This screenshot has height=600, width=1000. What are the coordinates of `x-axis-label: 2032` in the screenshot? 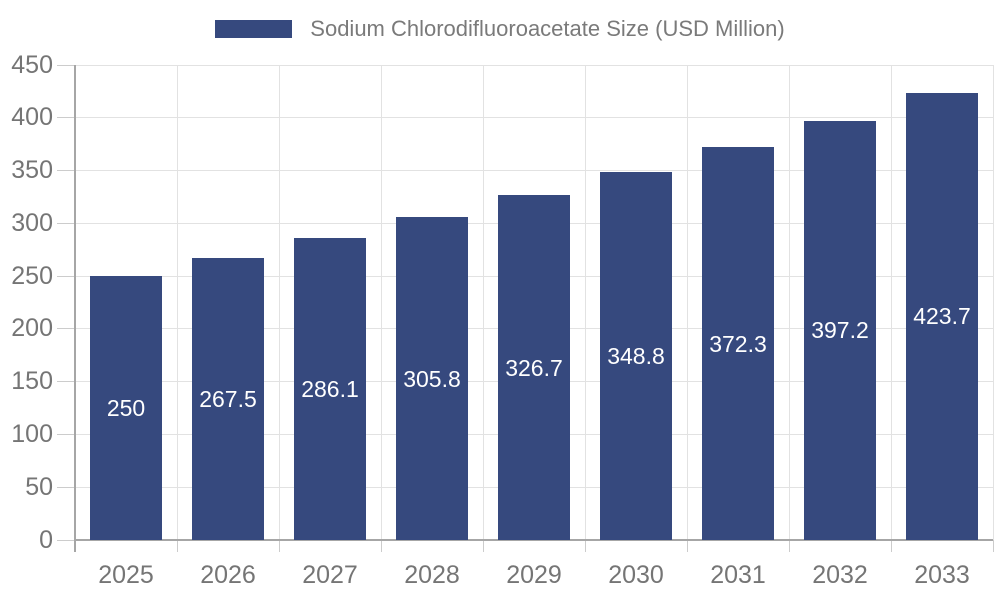 It's located at (840, 575).